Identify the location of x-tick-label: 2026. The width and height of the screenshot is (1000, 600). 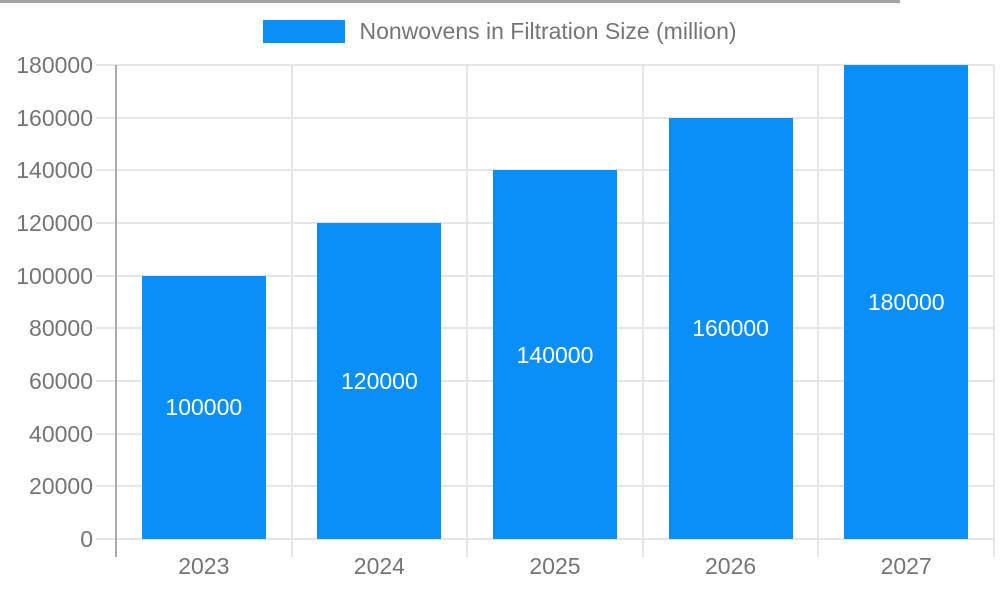
(731, 566).